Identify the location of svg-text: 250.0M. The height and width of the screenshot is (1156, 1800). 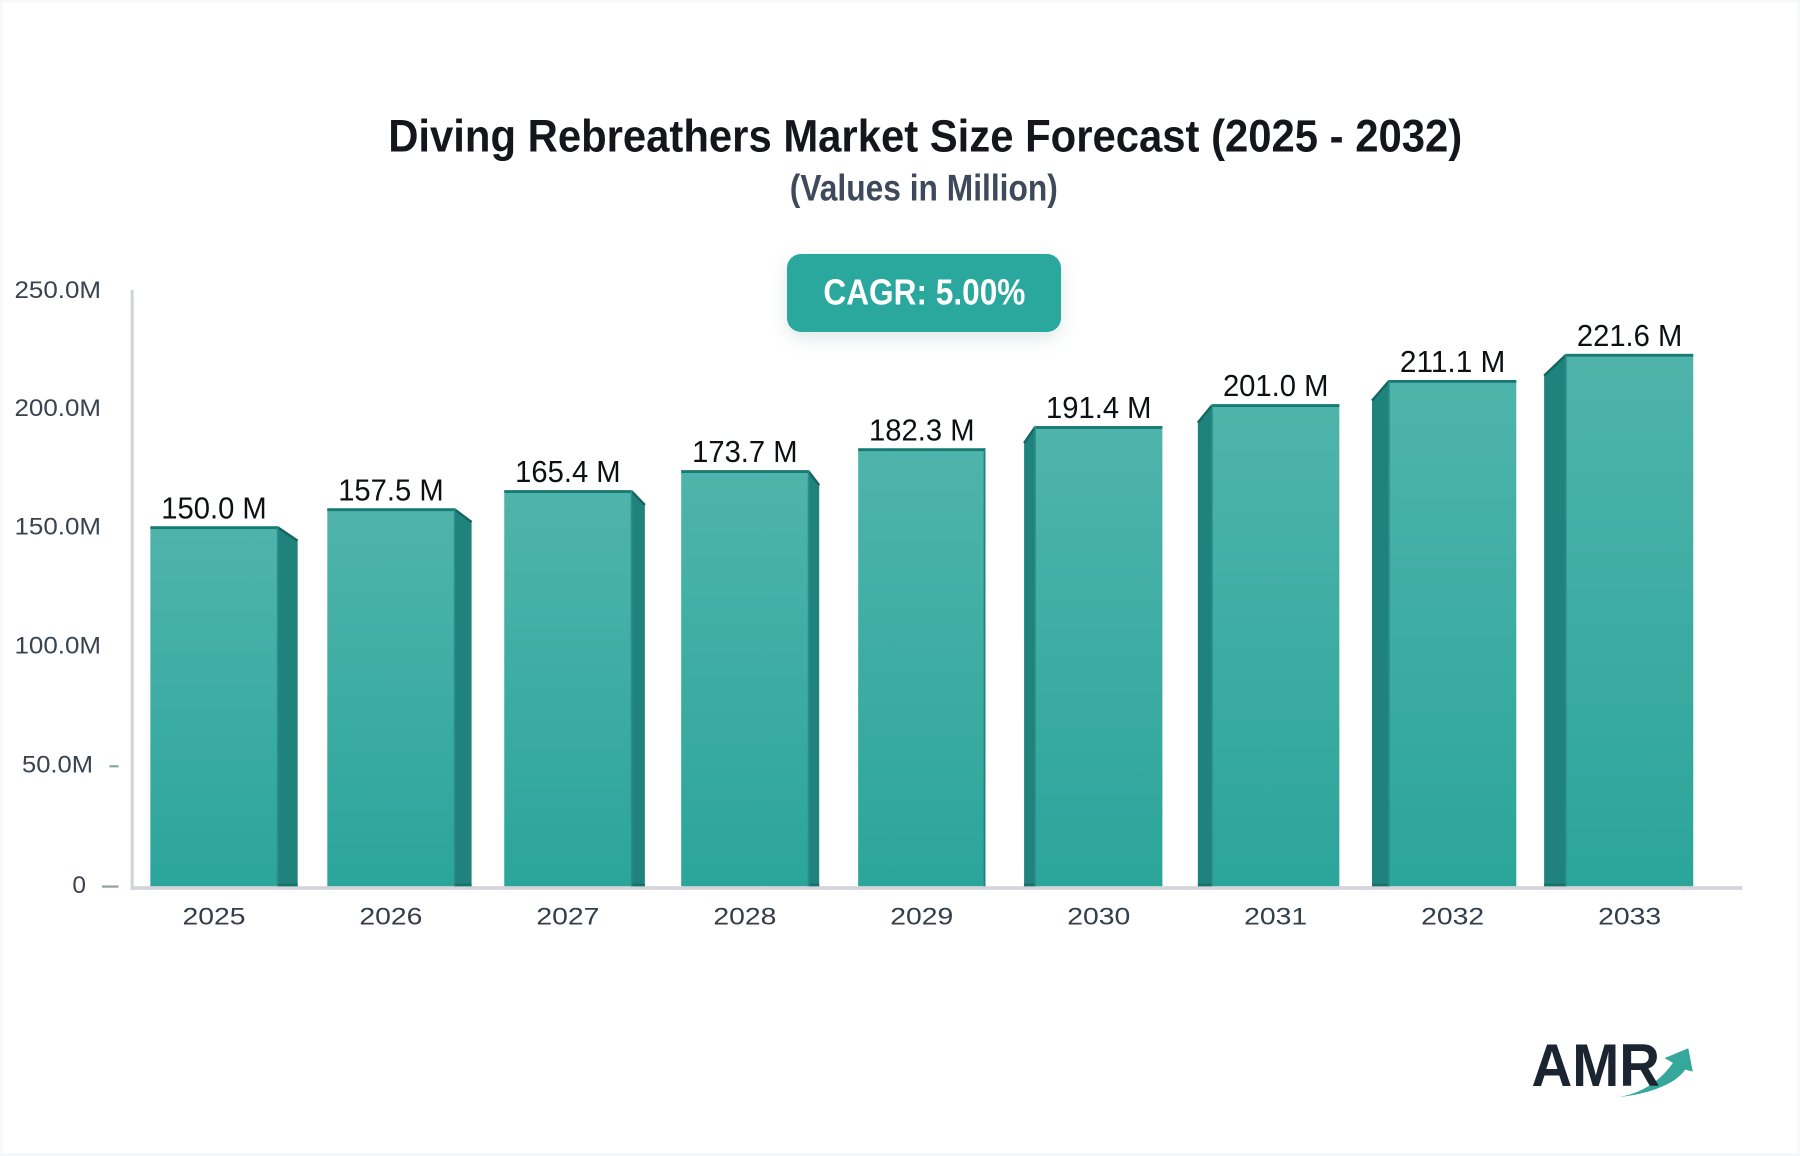
(58, 290).